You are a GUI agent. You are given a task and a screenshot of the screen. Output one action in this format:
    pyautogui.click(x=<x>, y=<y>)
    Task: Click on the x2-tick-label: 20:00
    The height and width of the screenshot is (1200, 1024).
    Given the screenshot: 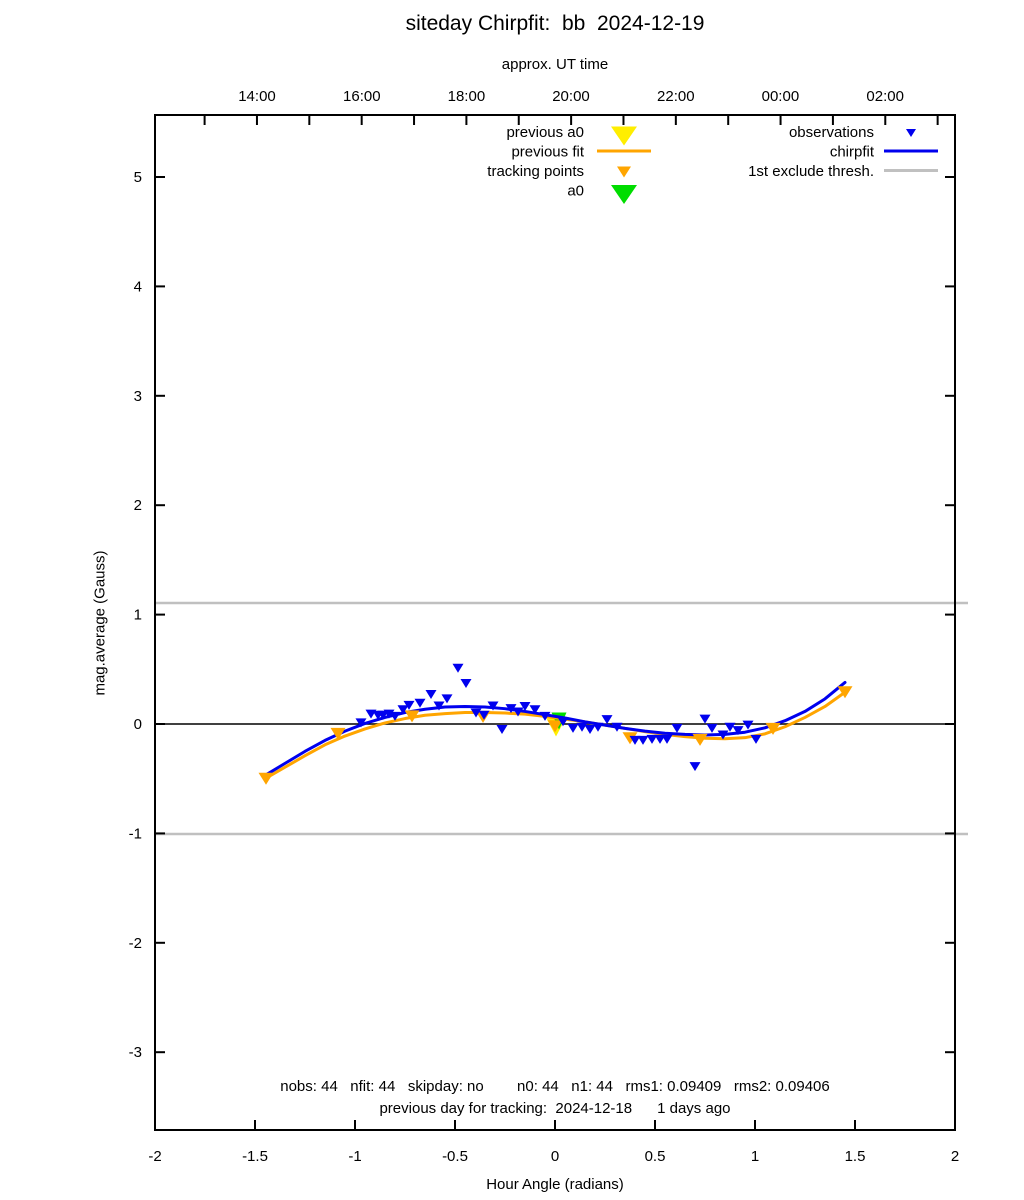 What is the action you would take?
    pyautogui.click(x=571, y=96)
    